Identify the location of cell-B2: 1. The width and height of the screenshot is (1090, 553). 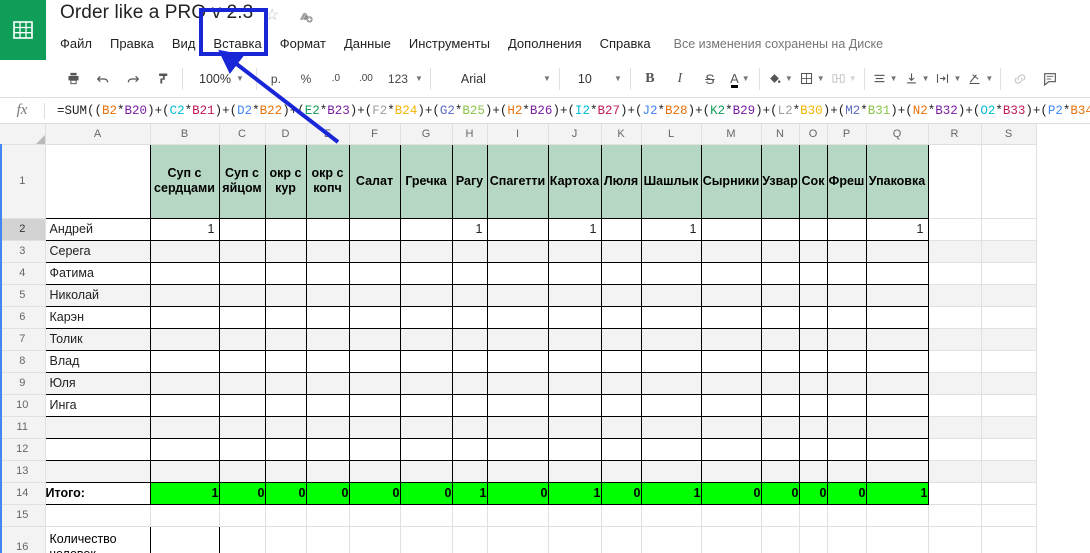
(185, 229).